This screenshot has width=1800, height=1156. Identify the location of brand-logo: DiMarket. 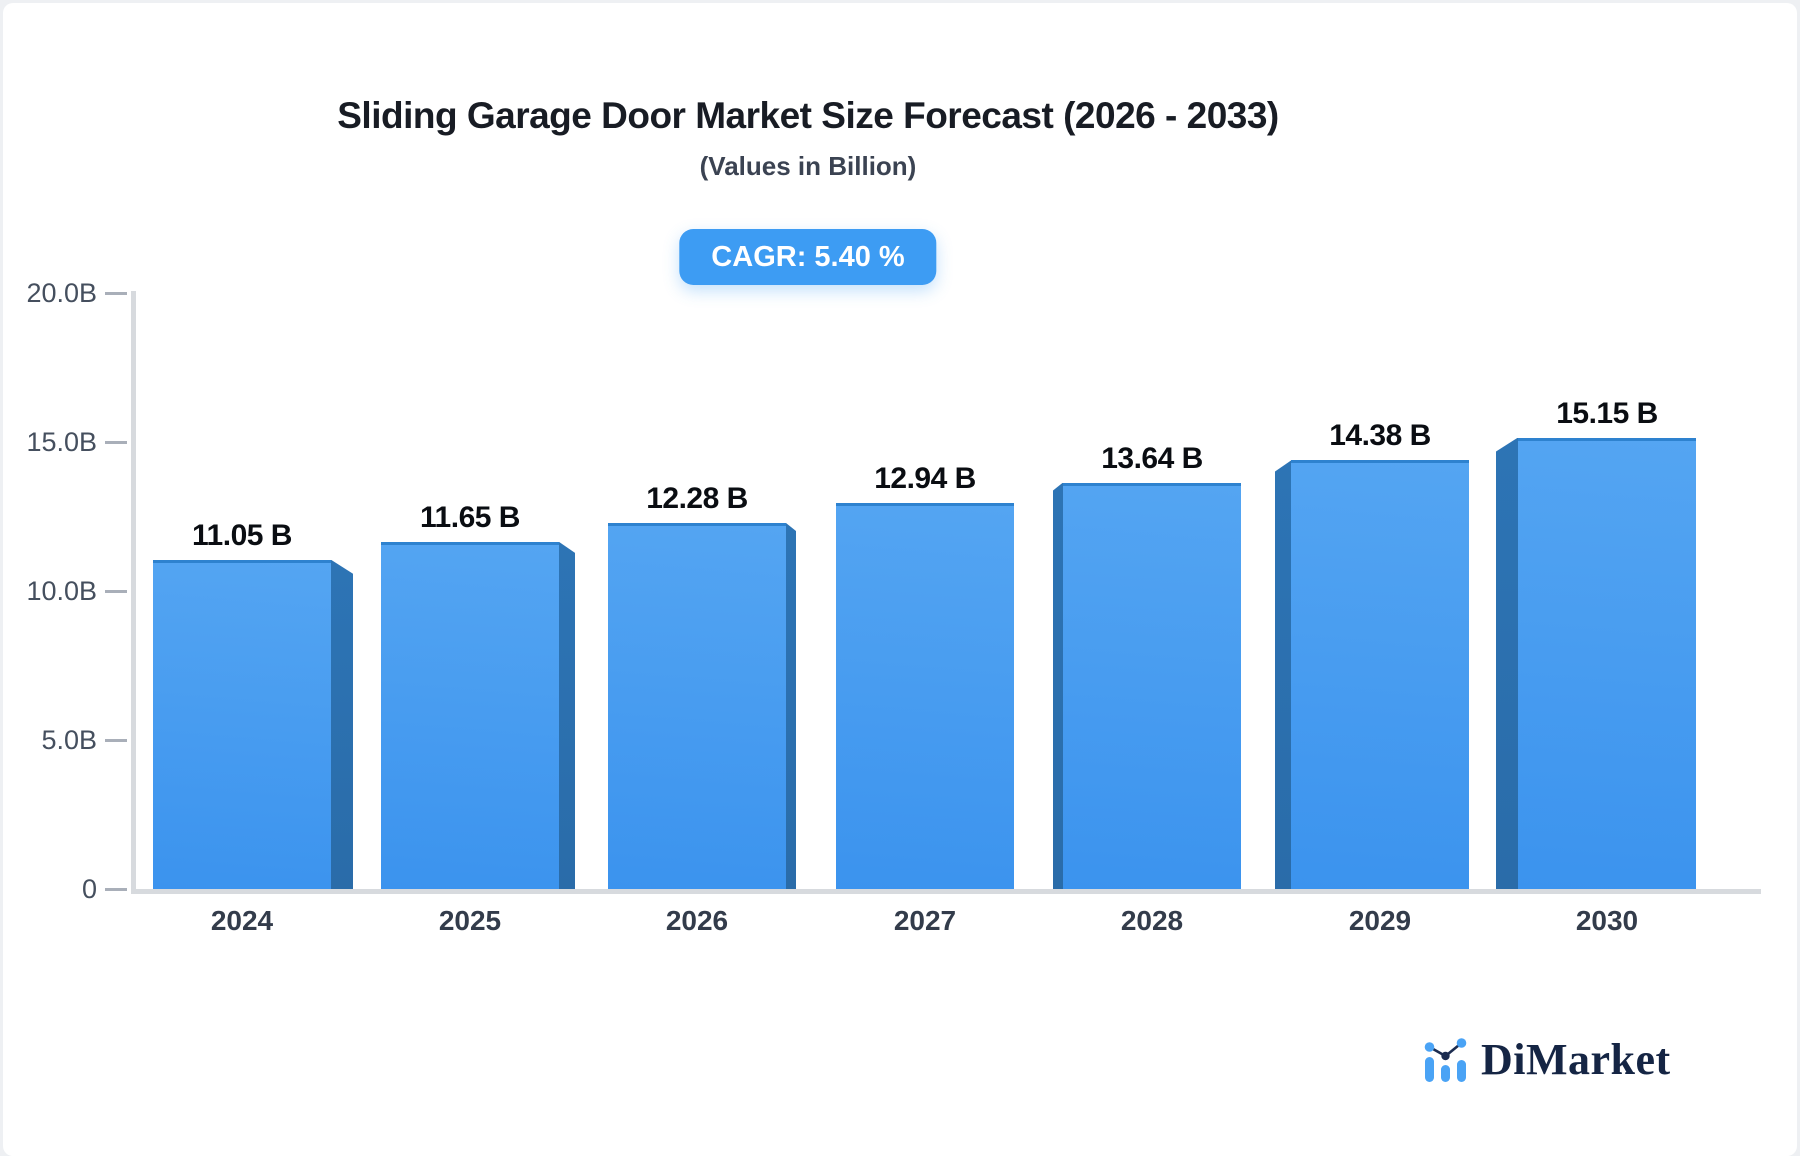
(1547, 1059).